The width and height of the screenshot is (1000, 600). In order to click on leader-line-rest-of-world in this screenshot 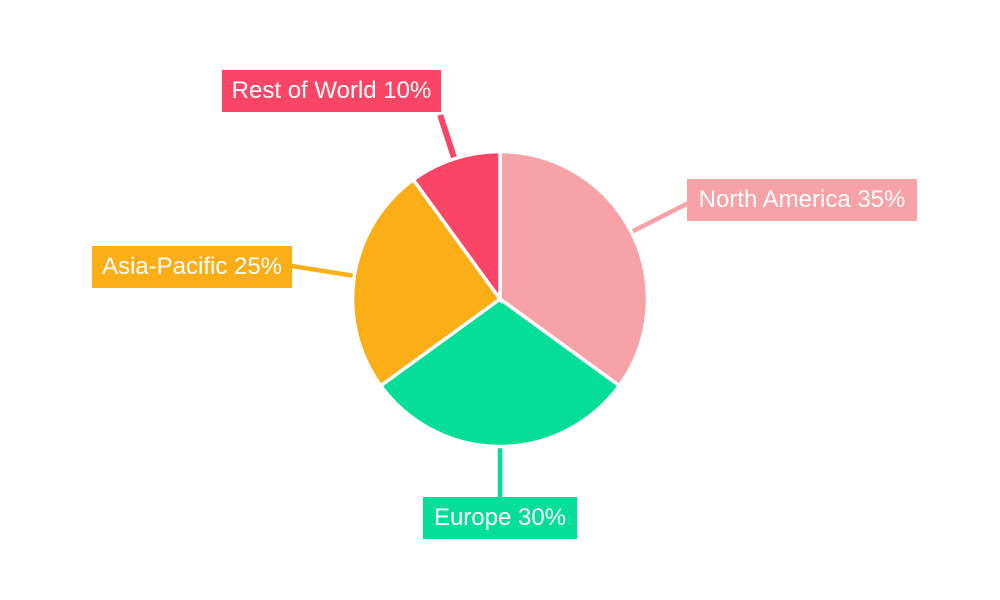, I will do `click(447, 138)`.